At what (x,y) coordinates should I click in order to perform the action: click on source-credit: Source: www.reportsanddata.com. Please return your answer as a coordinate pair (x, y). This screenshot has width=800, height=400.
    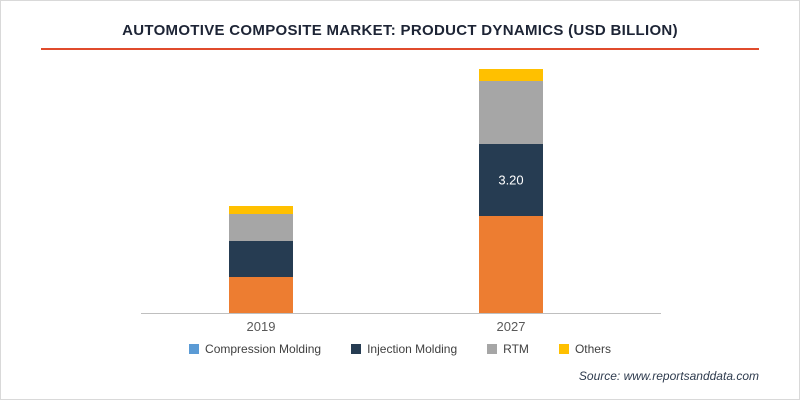
    Looking at the image, I should click on (668, 376).